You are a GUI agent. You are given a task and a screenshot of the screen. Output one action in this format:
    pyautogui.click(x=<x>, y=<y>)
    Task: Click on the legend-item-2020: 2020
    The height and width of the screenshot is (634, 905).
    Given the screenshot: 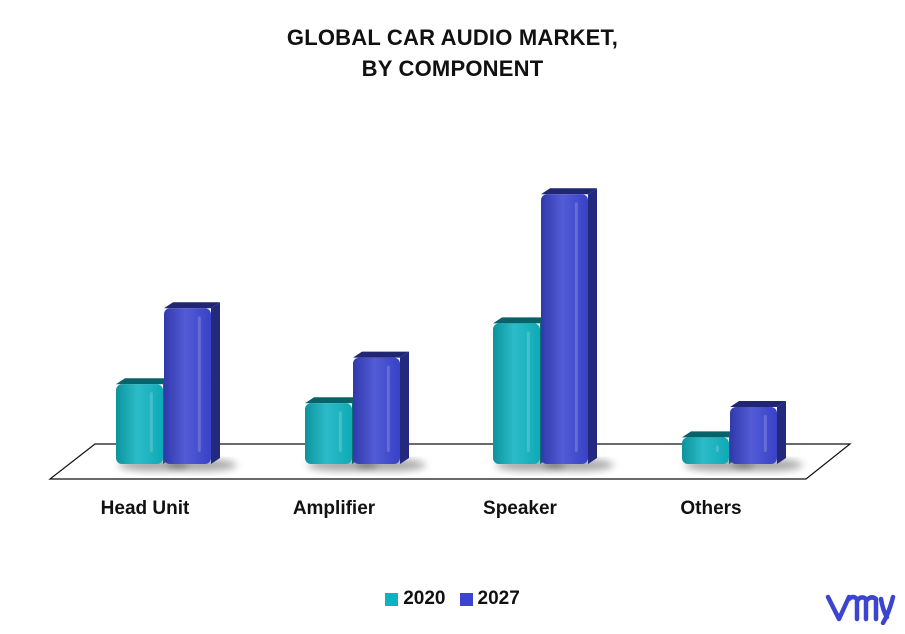 What is the action you would take?
    pyautogui.click(x=415, y=599)
    